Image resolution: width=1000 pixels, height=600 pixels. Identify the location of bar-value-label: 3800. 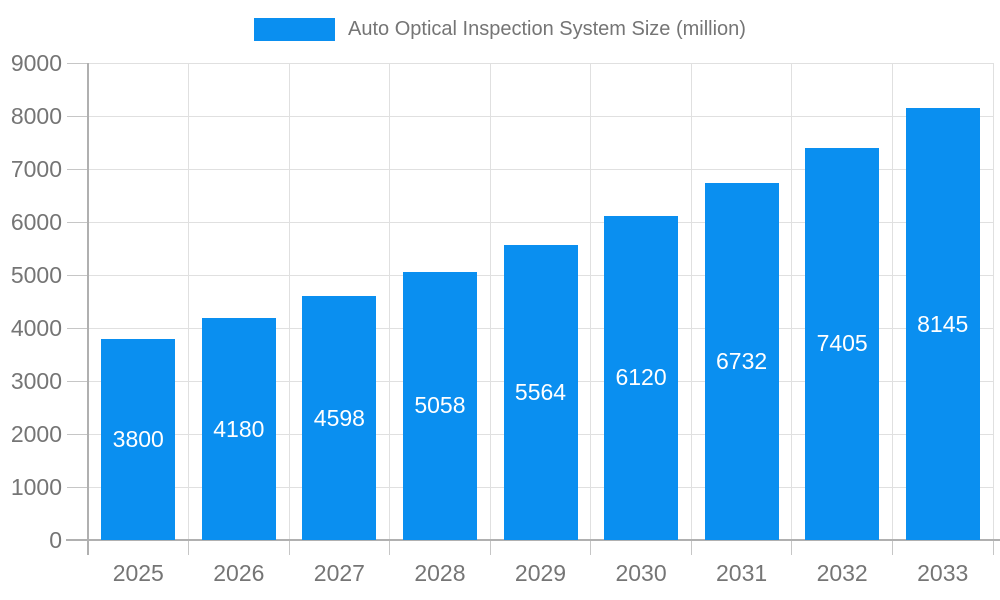
(138, 438).